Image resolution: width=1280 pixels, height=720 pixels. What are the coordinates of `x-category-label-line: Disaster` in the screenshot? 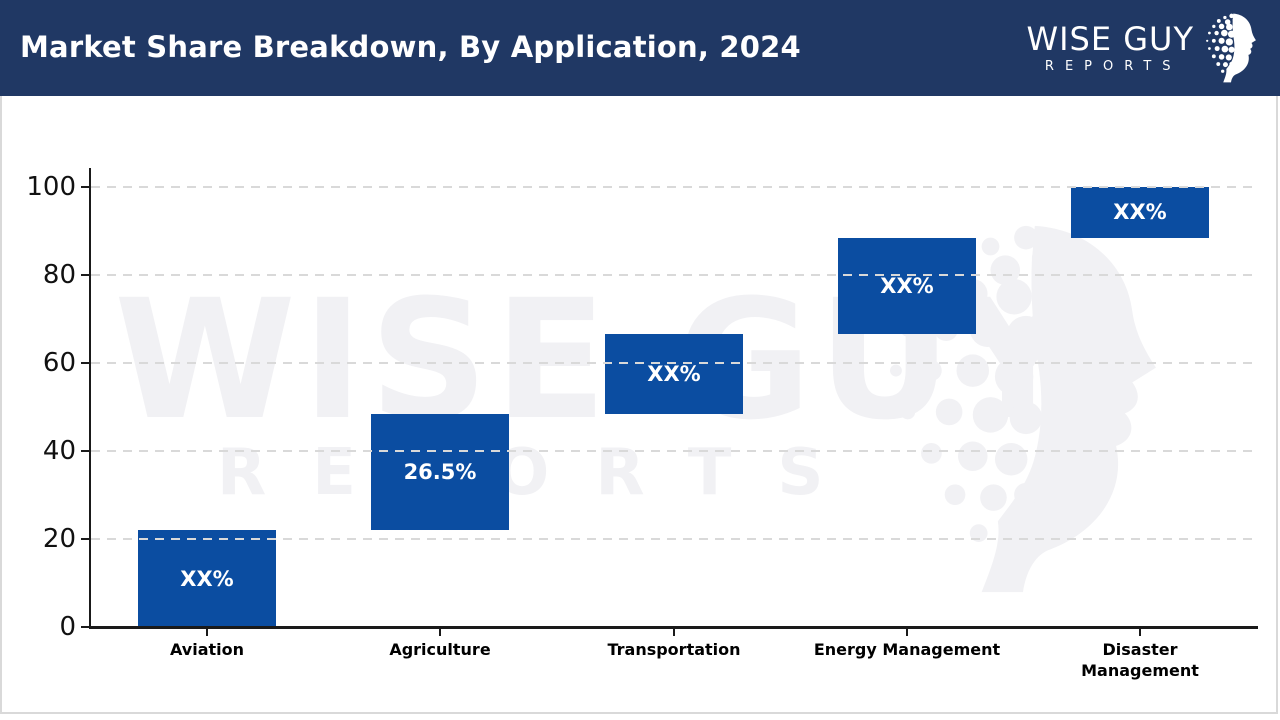 It's located at (1140, 649).